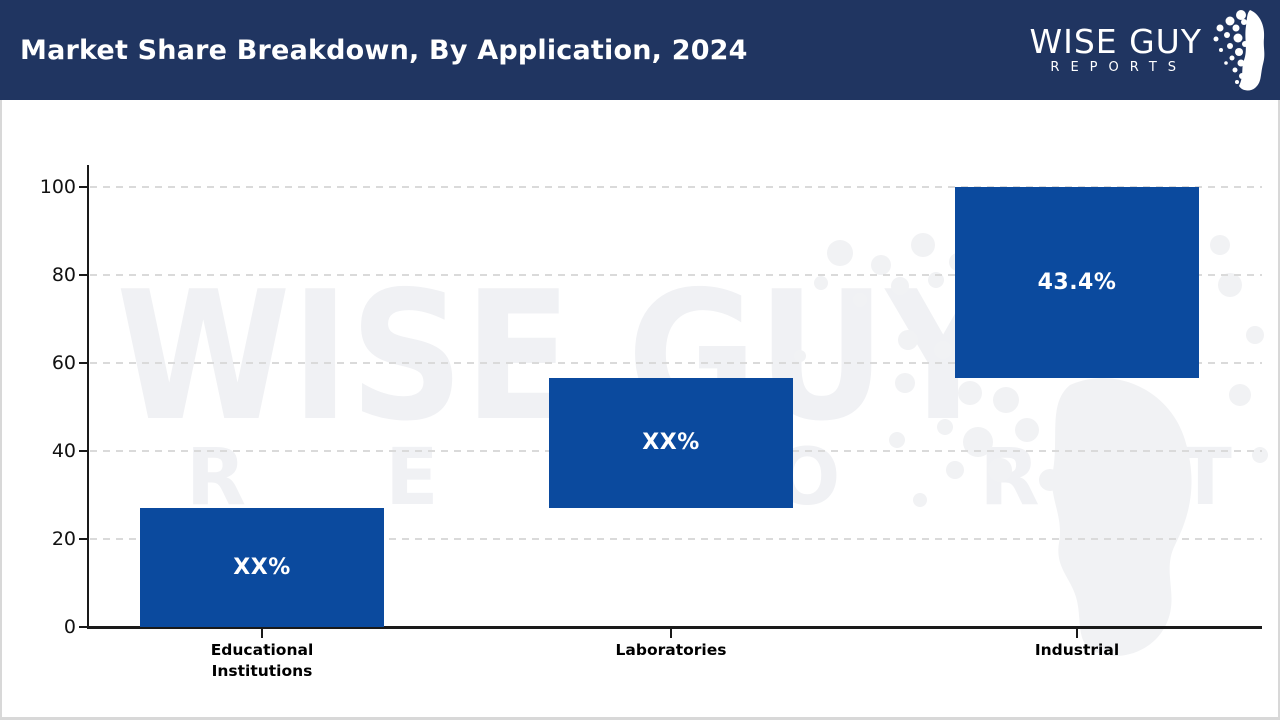 The height and width of the screenshot is (720, 1280). What do you see at coordinates (63, 274) in the screenshot?
I see `y-tick-label-80: 80` at bounding box center [63, 274].